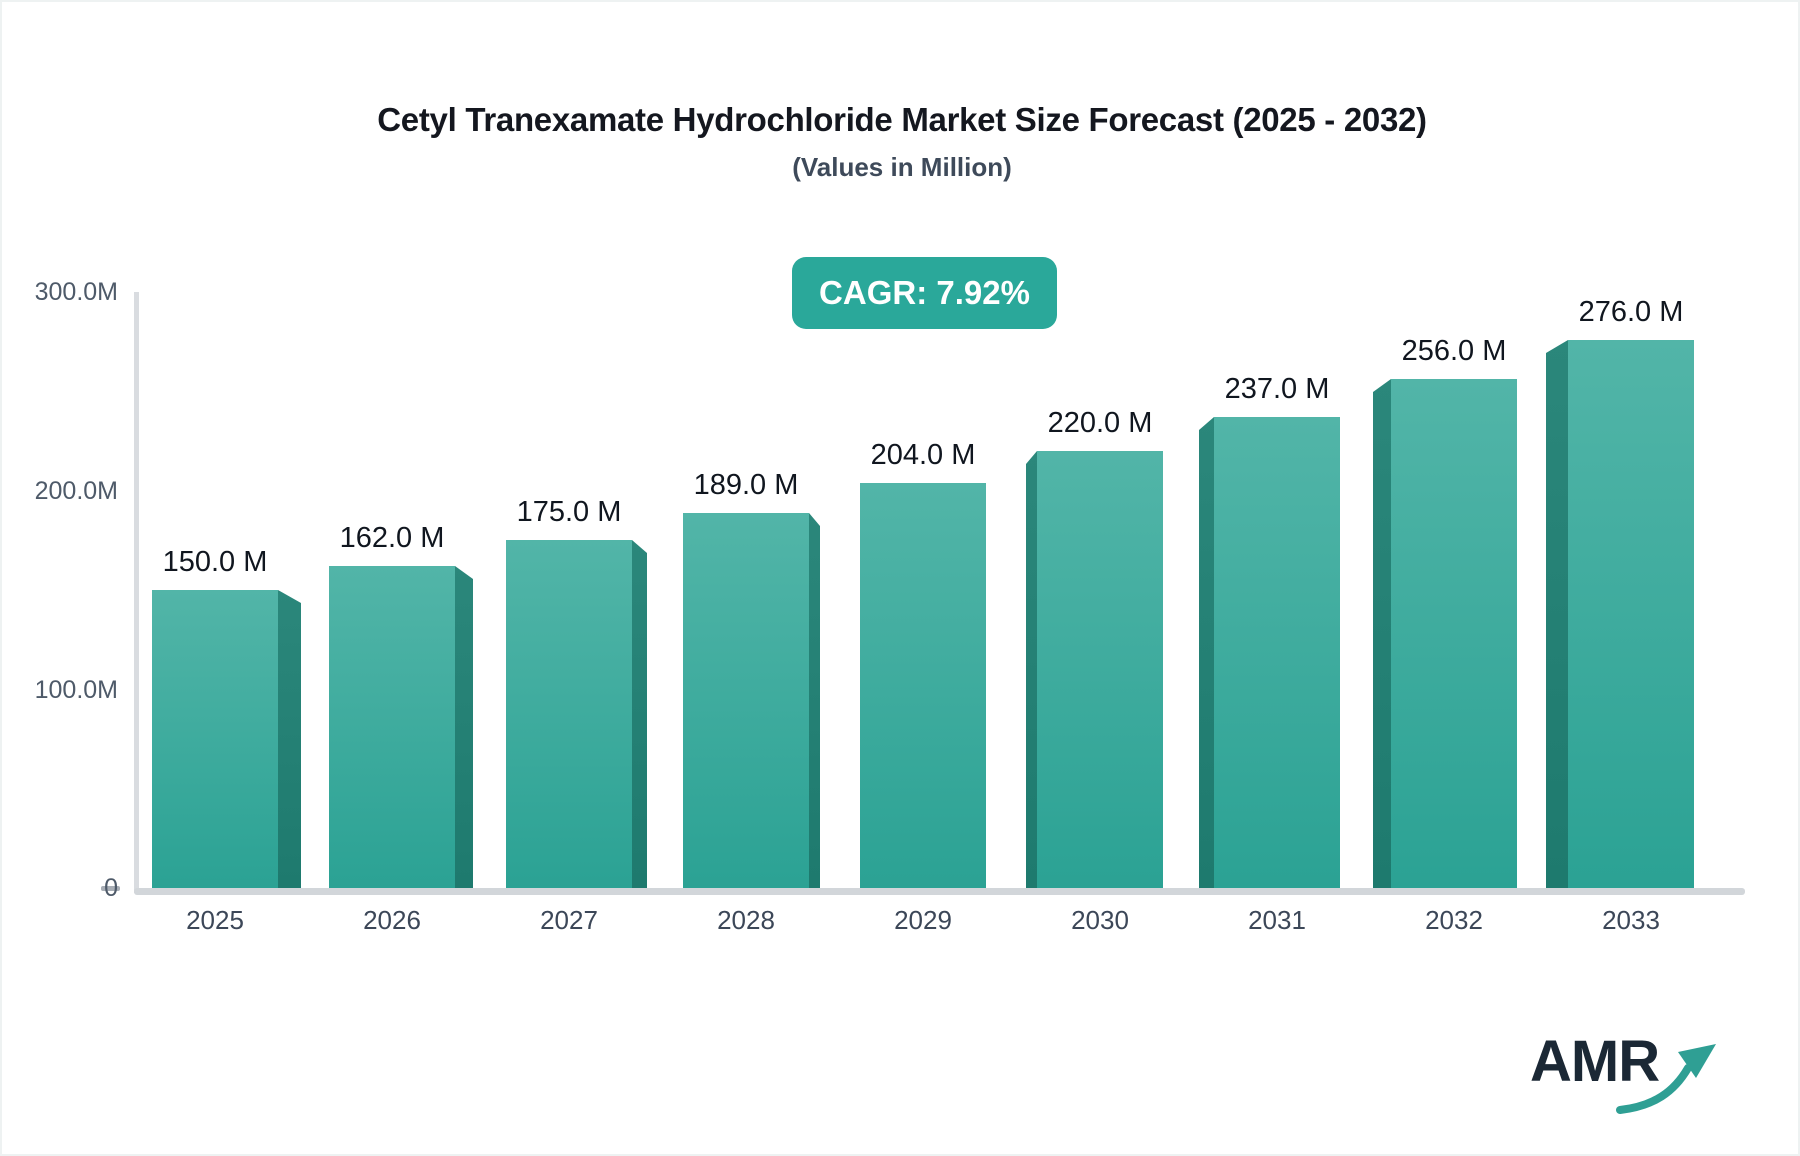 The width and height of the screenshot is (1800, 1156). I want to click on bar-value-label: 175.0 M, so click(569, 512).